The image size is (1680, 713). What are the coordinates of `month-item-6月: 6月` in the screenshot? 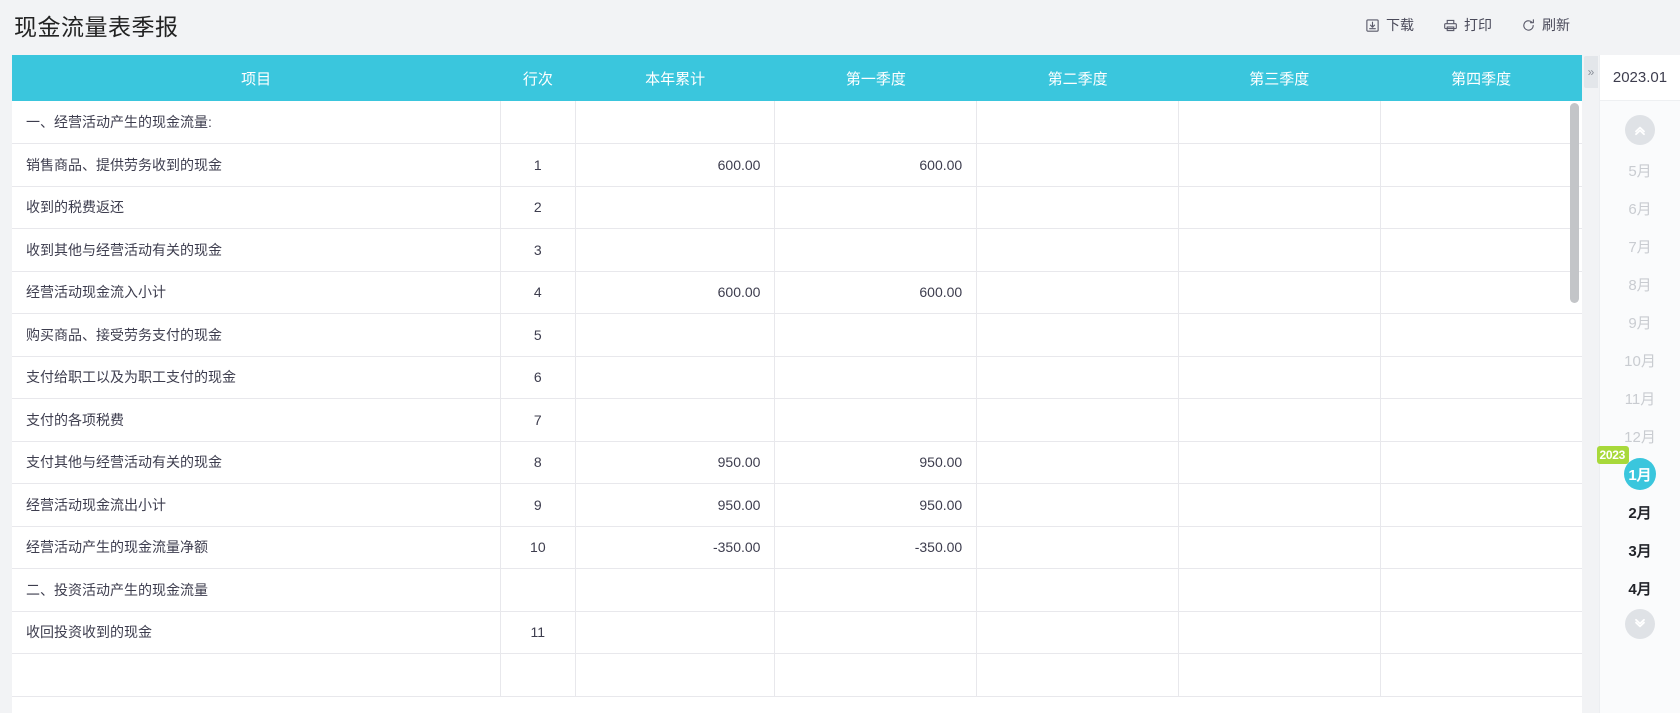 It's located at (1640, 208).